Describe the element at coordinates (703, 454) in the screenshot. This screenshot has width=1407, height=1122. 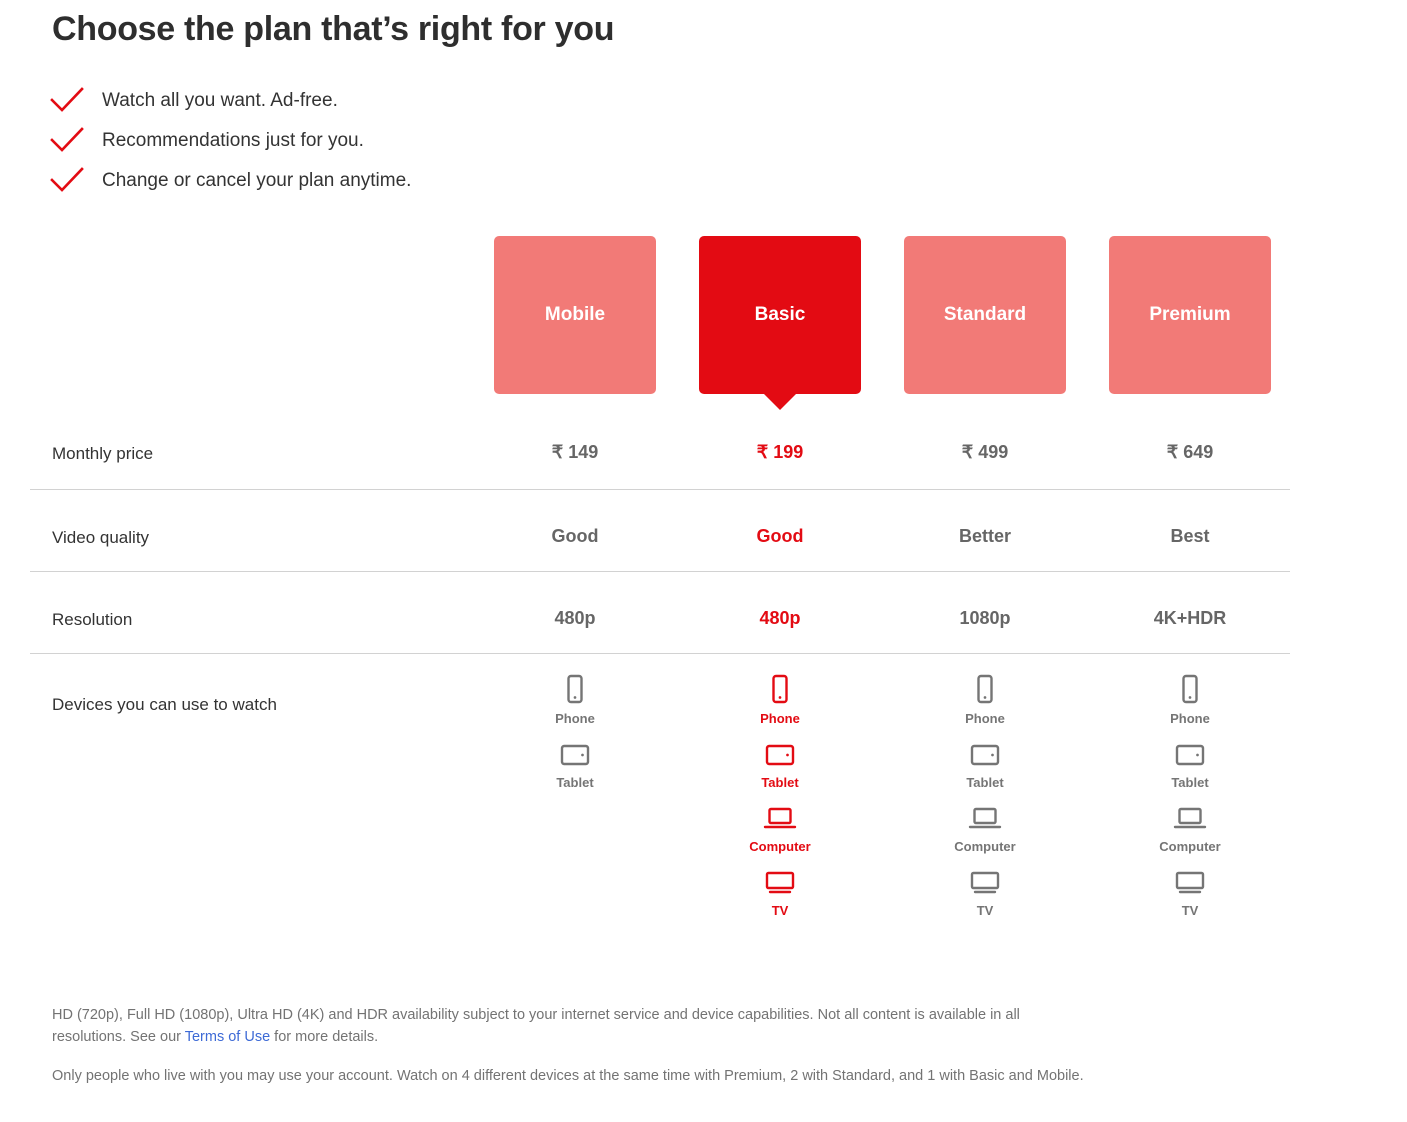
I see `comparison-row: Monthly price ₹ 149 ₹ 199 ₹ 499 ₹ 649` at that location.